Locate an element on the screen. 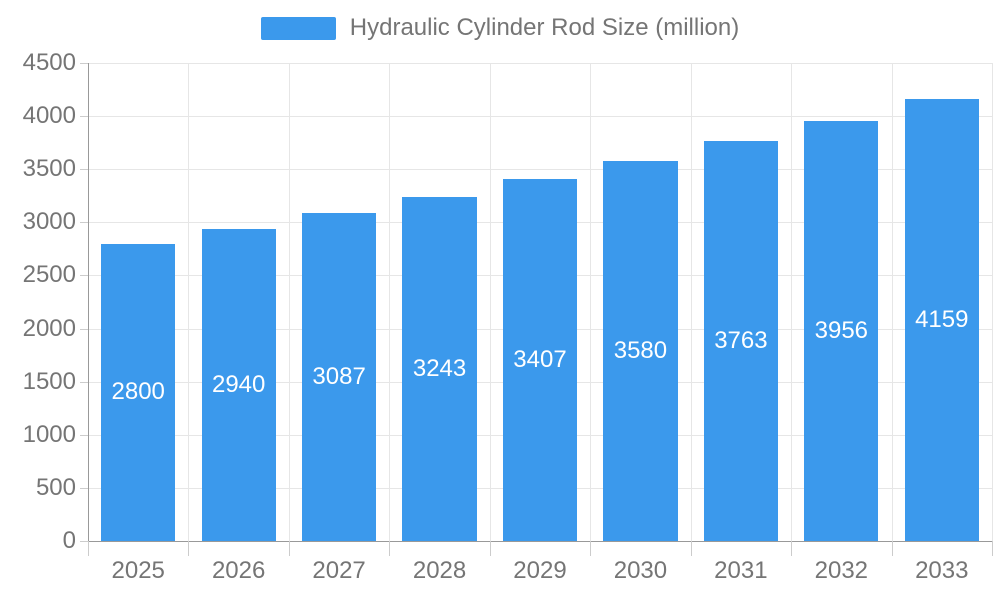 The width and height of the screenshot is (1000, 600). chart-legend: Hydraulic Cylinder Rod Size (million) is located at coordinates (500, 28).